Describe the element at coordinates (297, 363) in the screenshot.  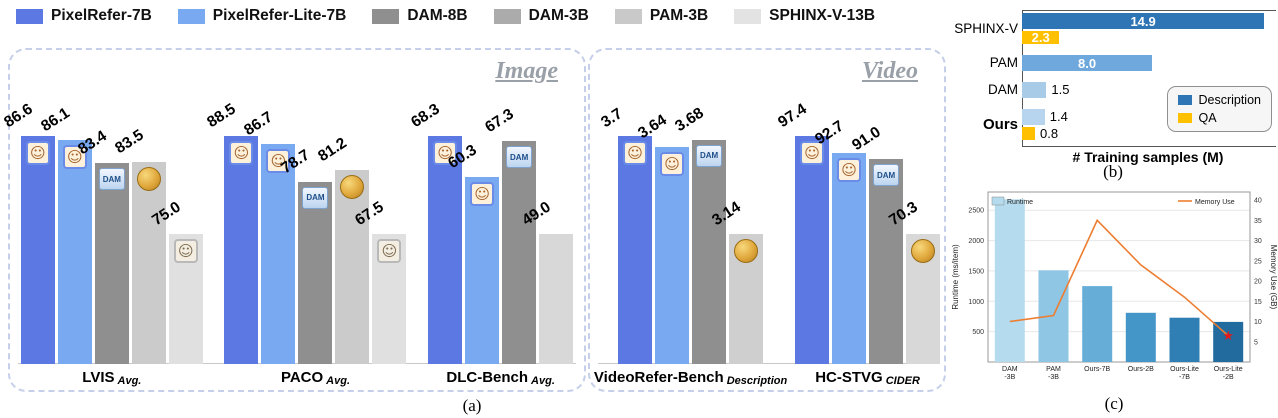
I see `x-axis-line` at that location.